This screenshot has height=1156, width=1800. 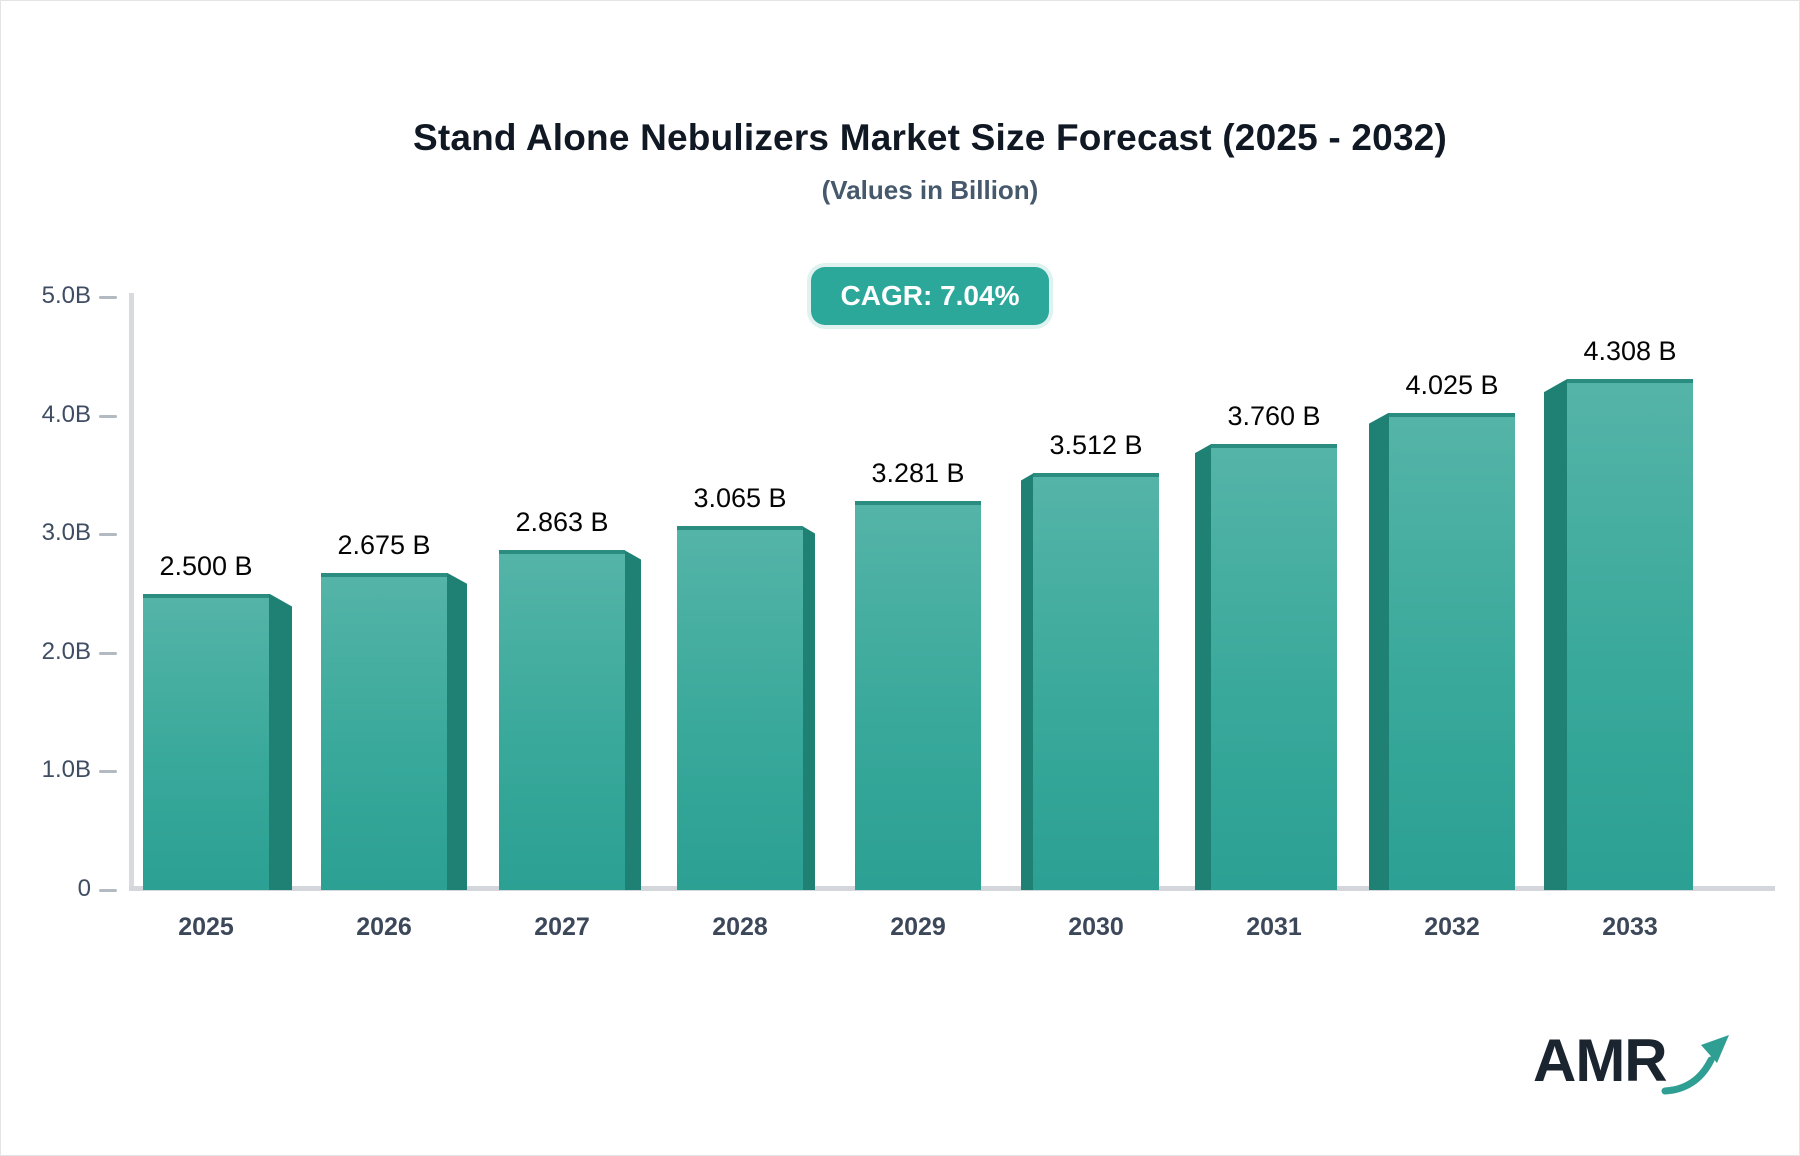 I want to click on amr-logo: AMR, so click(x=1633, y=1064).